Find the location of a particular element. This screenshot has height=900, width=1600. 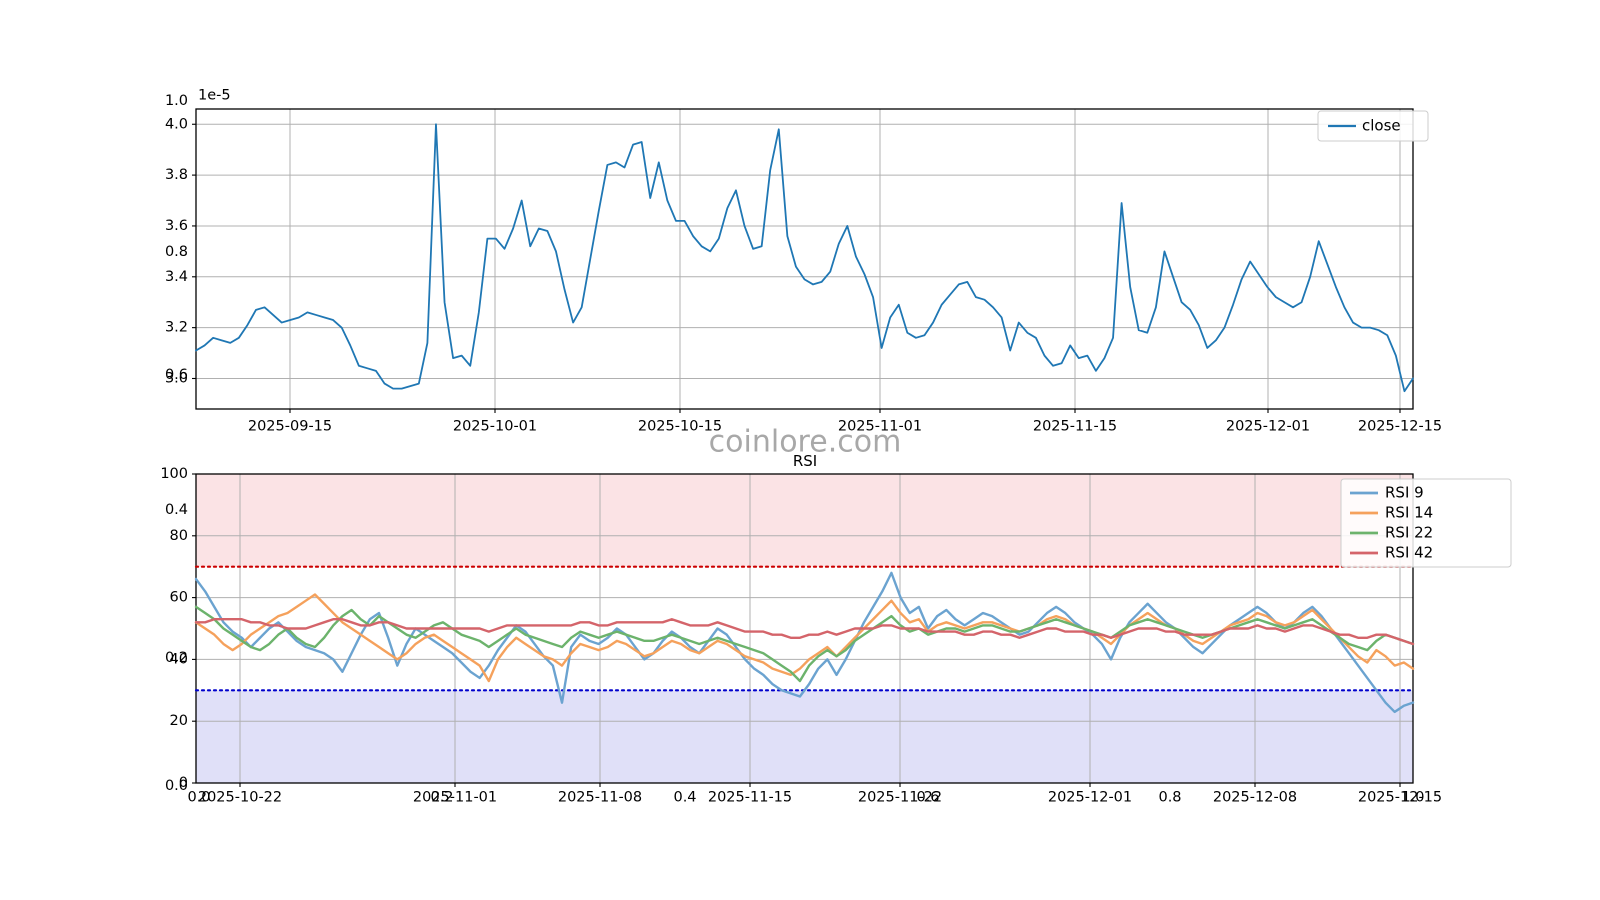

rsi-xtick-secondary-label: 1.0 is located at coordinates (1412, 798).